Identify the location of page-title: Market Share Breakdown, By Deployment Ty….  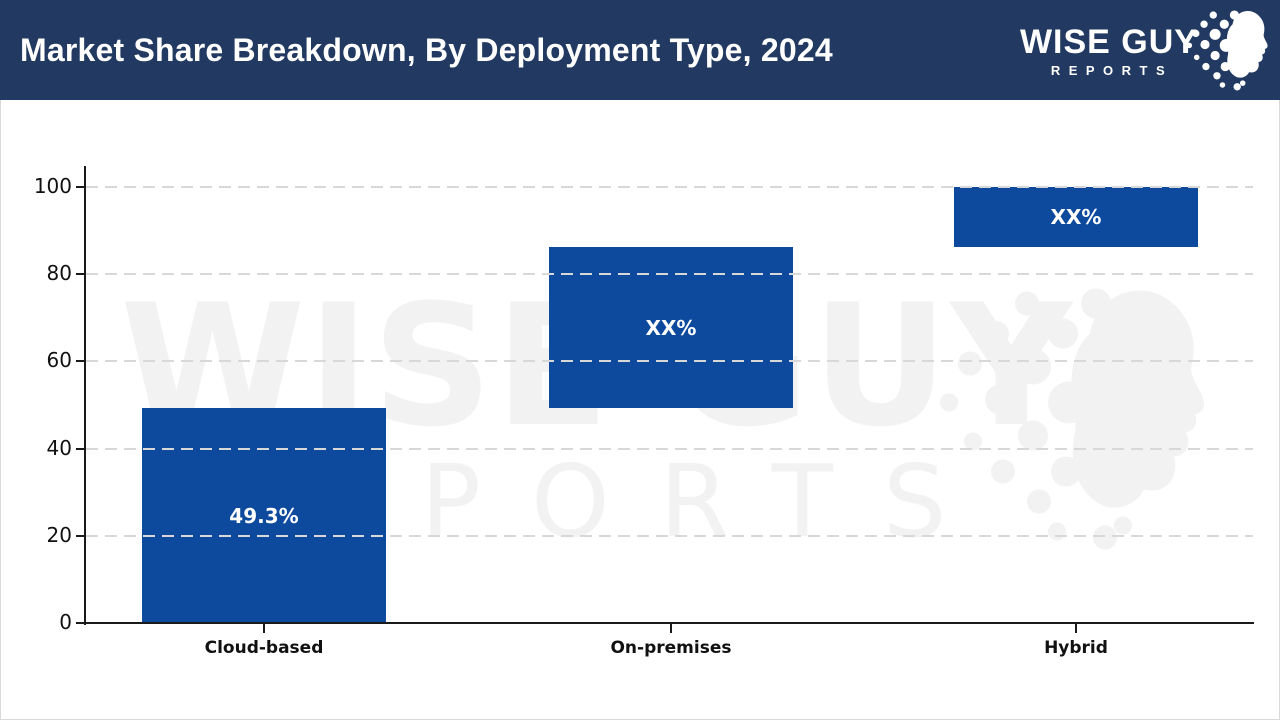
(426, 49).